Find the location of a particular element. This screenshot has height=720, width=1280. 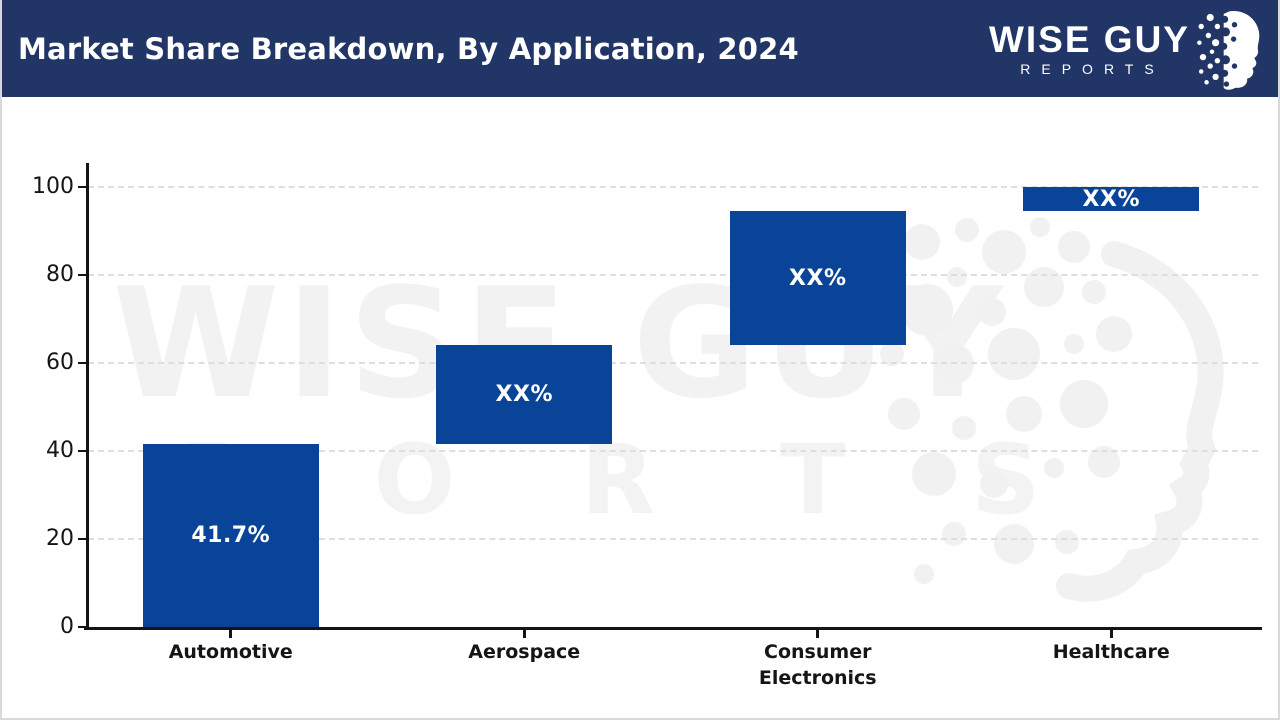

wiseguy-logo: WISE GUY REPORTS is located at coordinates (1127, 48).